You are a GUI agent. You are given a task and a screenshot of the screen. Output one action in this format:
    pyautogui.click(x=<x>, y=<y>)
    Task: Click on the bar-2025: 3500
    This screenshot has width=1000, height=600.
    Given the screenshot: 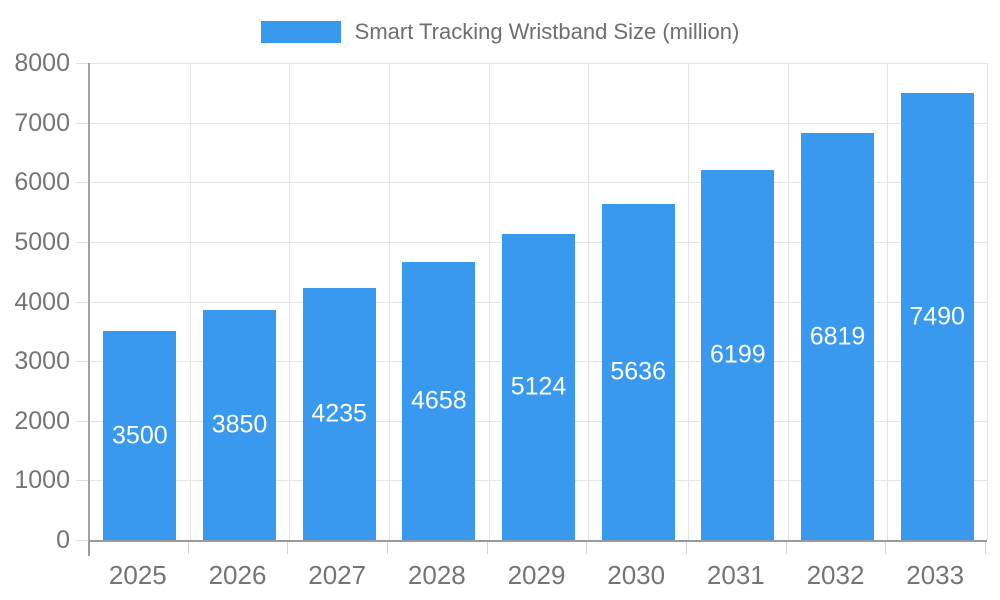 What is the action you would take?
    pyautogui.click(x=140, y=435)
    